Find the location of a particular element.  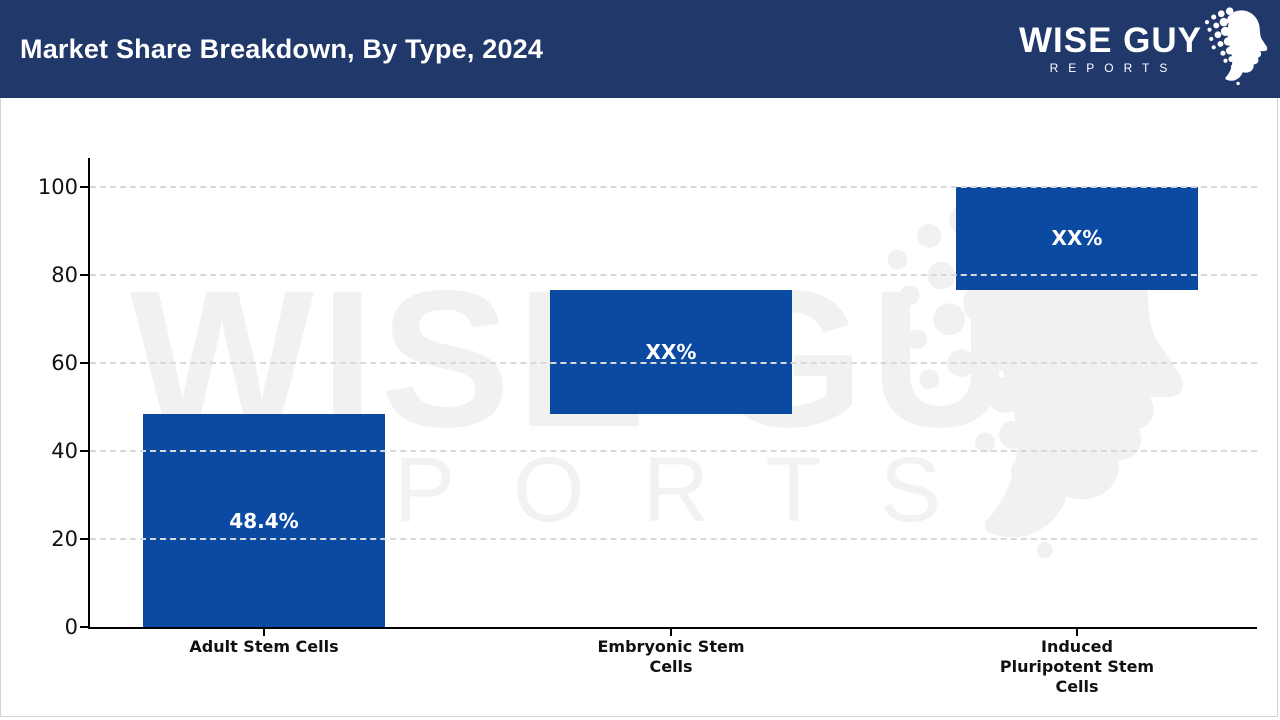

y-axis-tick-label: 80 is located at coordinates (64, 275).